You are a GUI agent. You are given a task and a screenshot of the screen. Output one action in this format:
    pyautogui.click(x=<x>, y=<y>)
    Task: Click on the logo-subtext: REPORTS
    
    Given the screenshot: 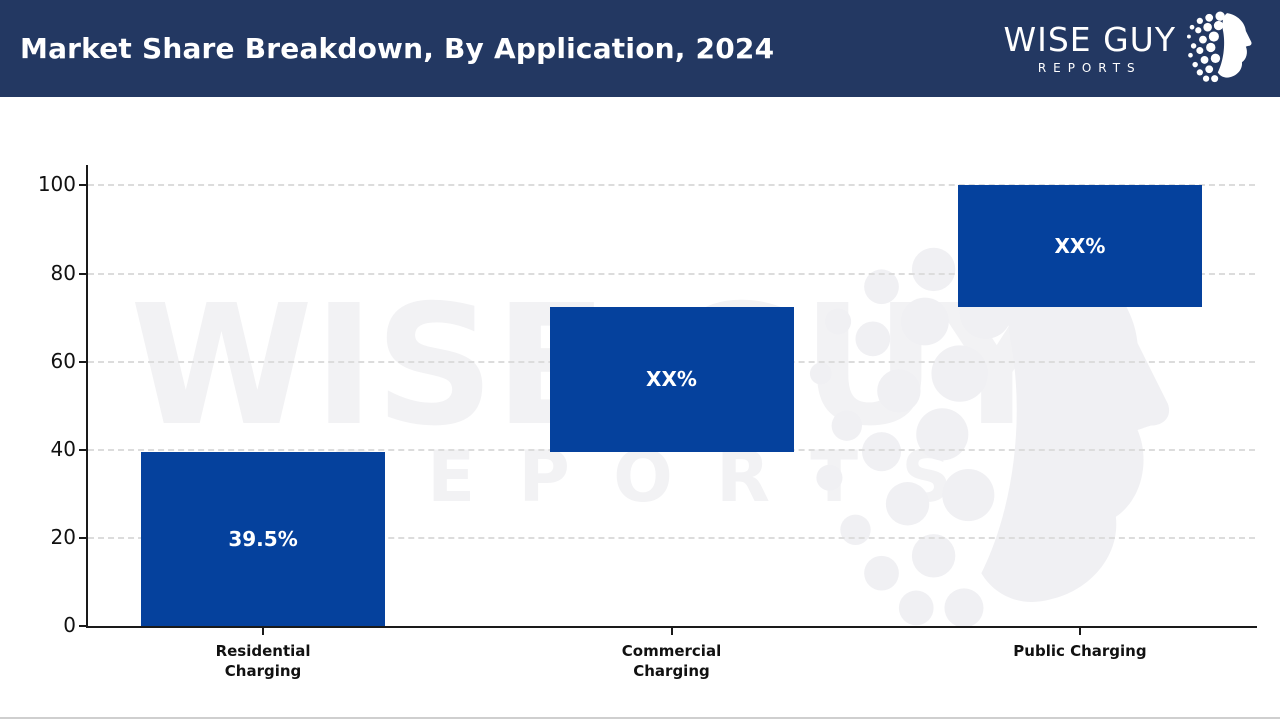 What is the action you would take?
    pyautogui.click(x=1089, y=67)
    